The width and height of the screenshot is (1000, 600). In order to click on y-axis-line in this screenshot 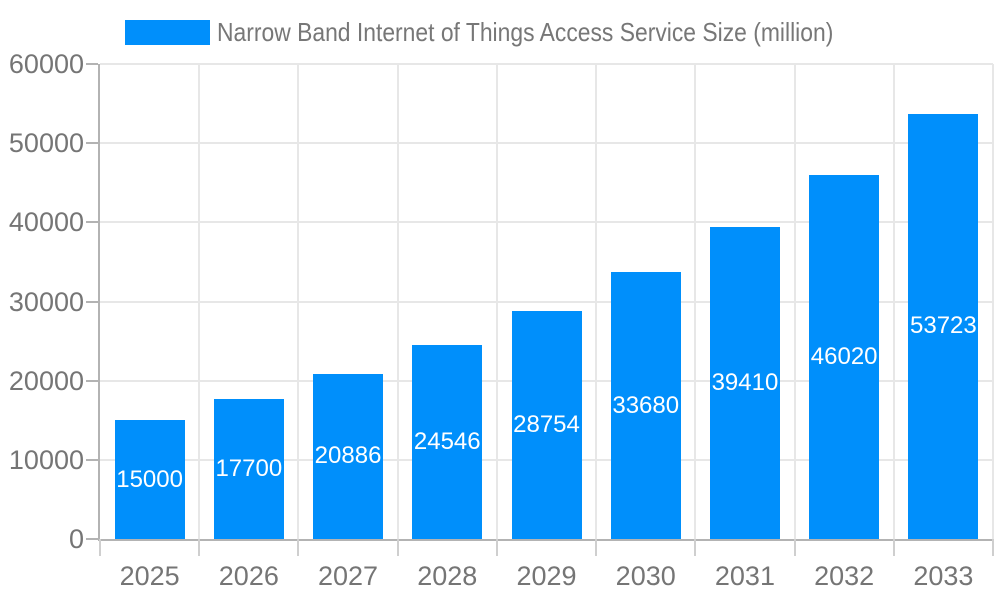, I will do `click(99, 302)`.